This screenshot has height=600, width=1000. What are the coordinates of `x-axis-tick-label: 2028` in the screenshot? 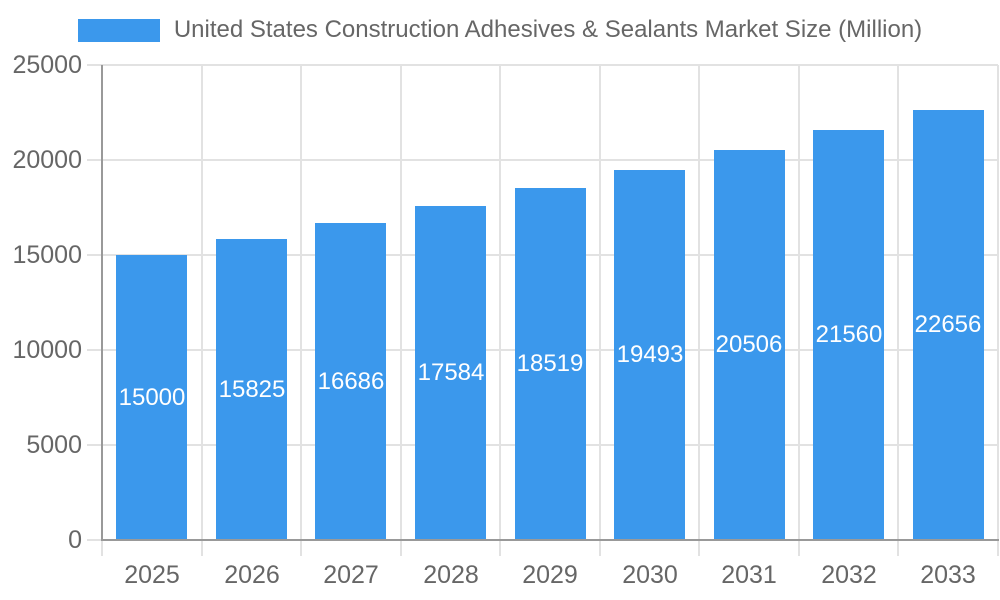 It's located at (451, 575).